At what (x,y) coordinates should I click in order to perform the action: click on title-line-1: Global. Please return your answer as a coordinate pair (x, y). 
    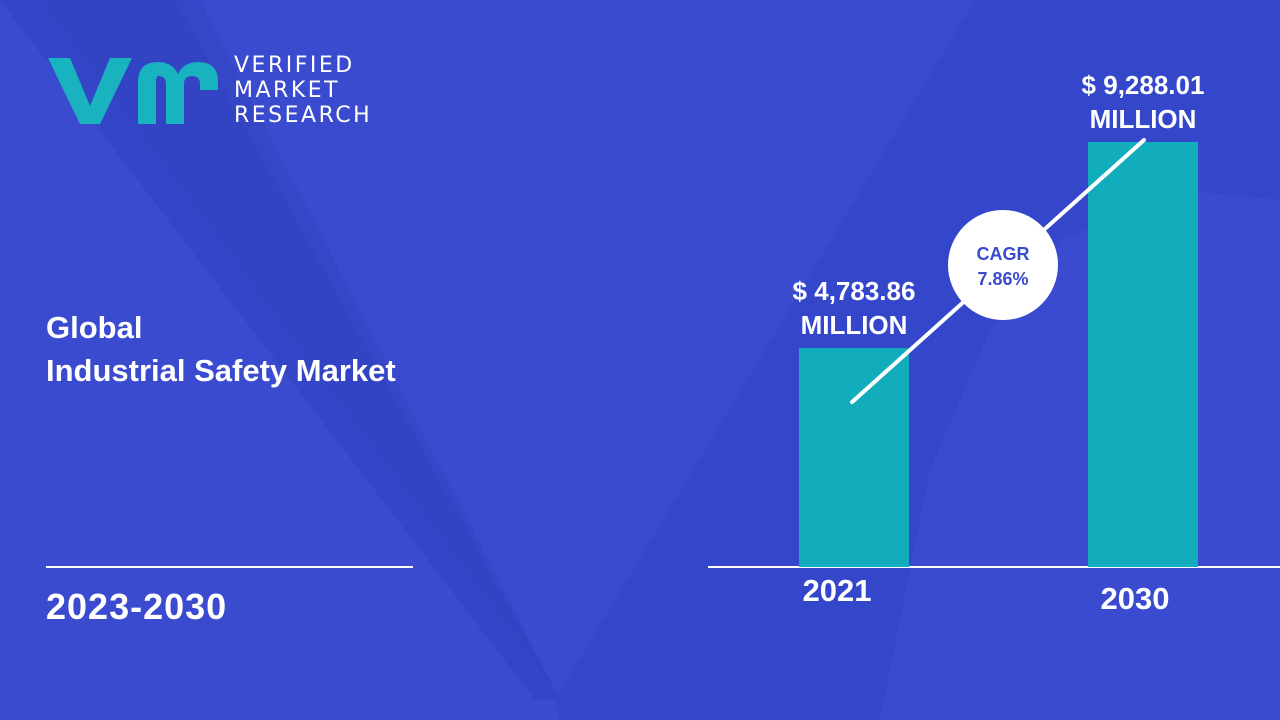
    Looking at the image, I should click on (94, 327).